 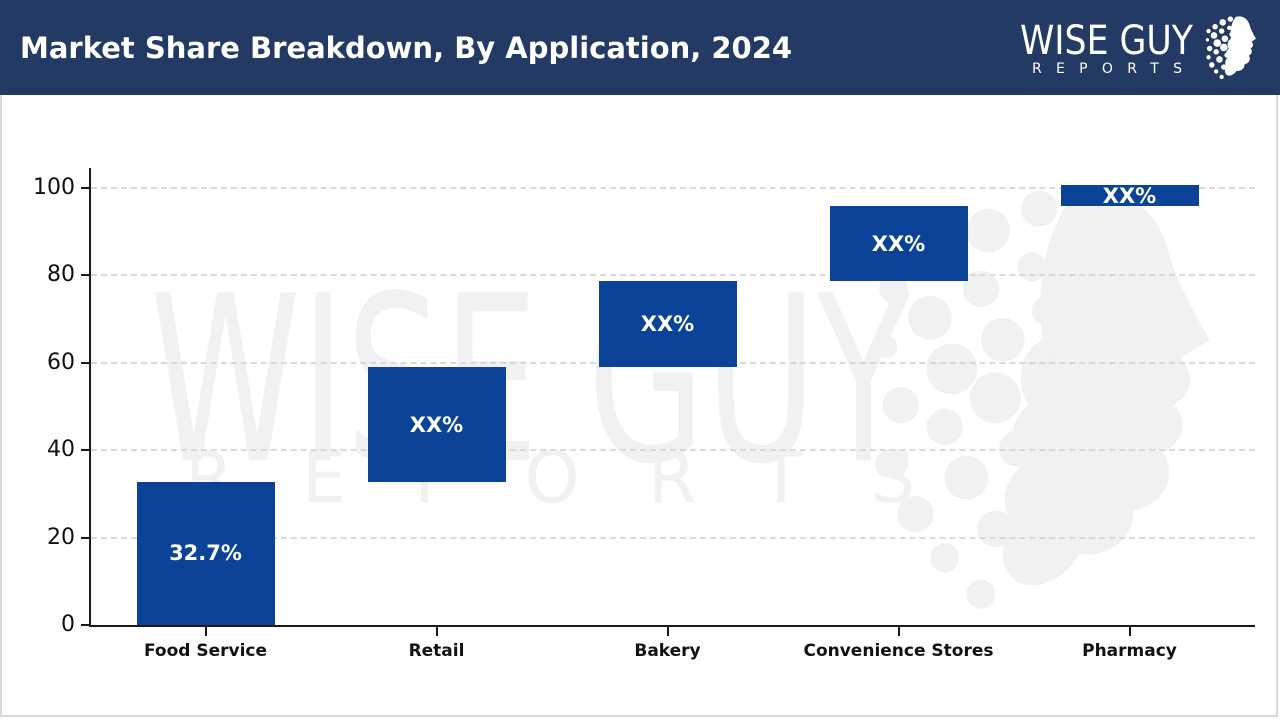 What do you see at coordinates (1106, 41) in the screenshot?
I see `logo-wordmark: WISE GUY` at bounding box center [1106, 41].